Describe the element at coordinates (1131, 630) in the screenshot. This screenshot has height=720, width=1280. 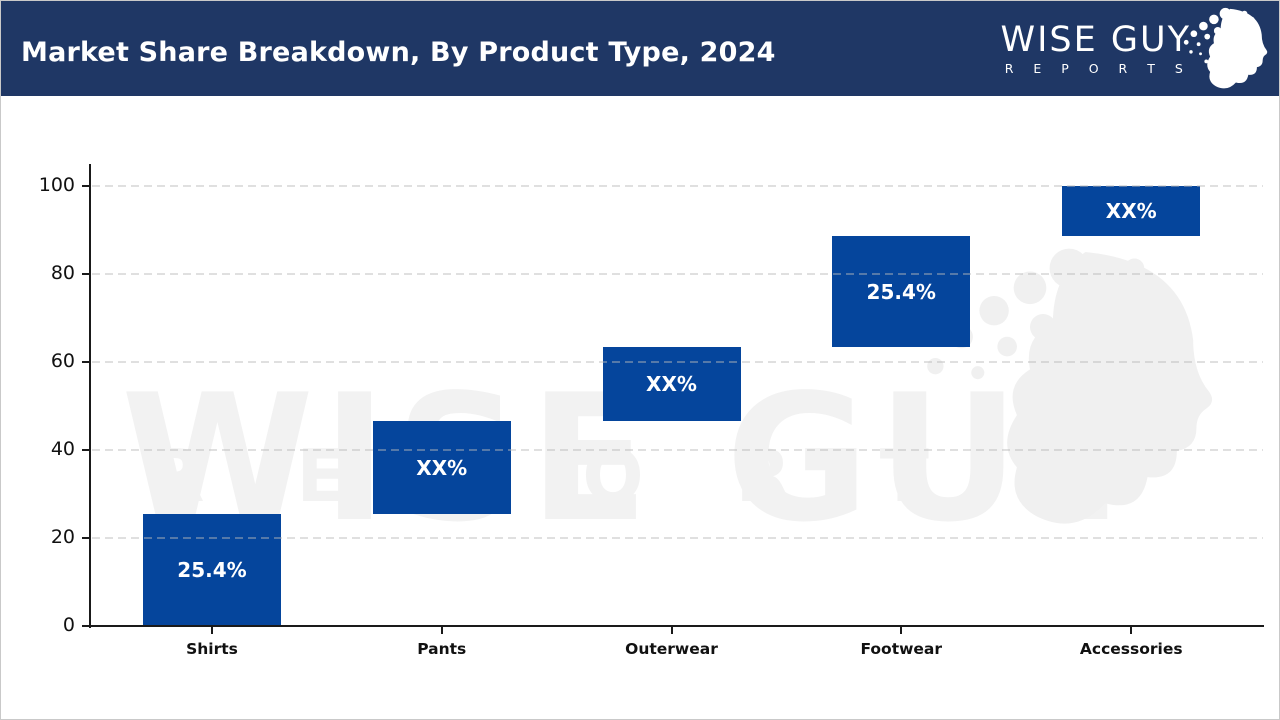
I see `x-tick-accessories` at that location.